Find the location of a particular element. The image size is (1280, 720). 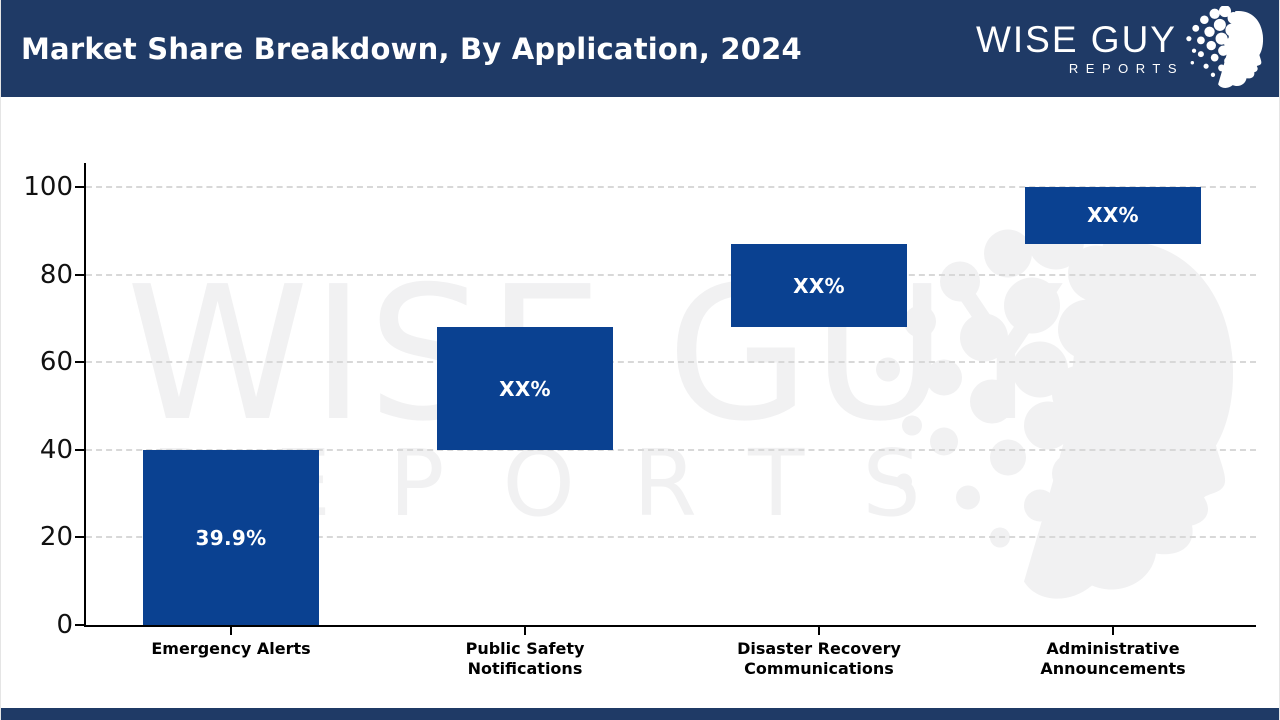

logo-brand-sub: REPORTS is located at coordinates (1126, 68).